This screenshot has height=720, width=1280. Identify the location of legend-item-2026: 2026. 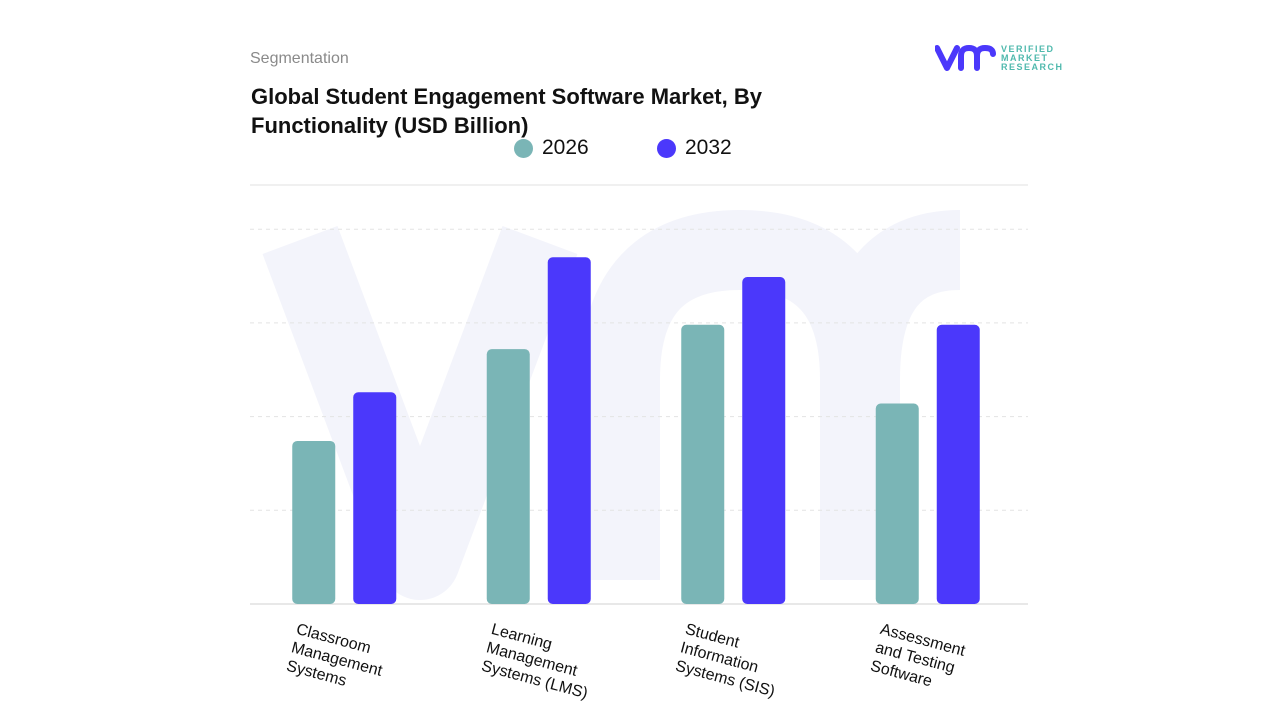
(551, 148).